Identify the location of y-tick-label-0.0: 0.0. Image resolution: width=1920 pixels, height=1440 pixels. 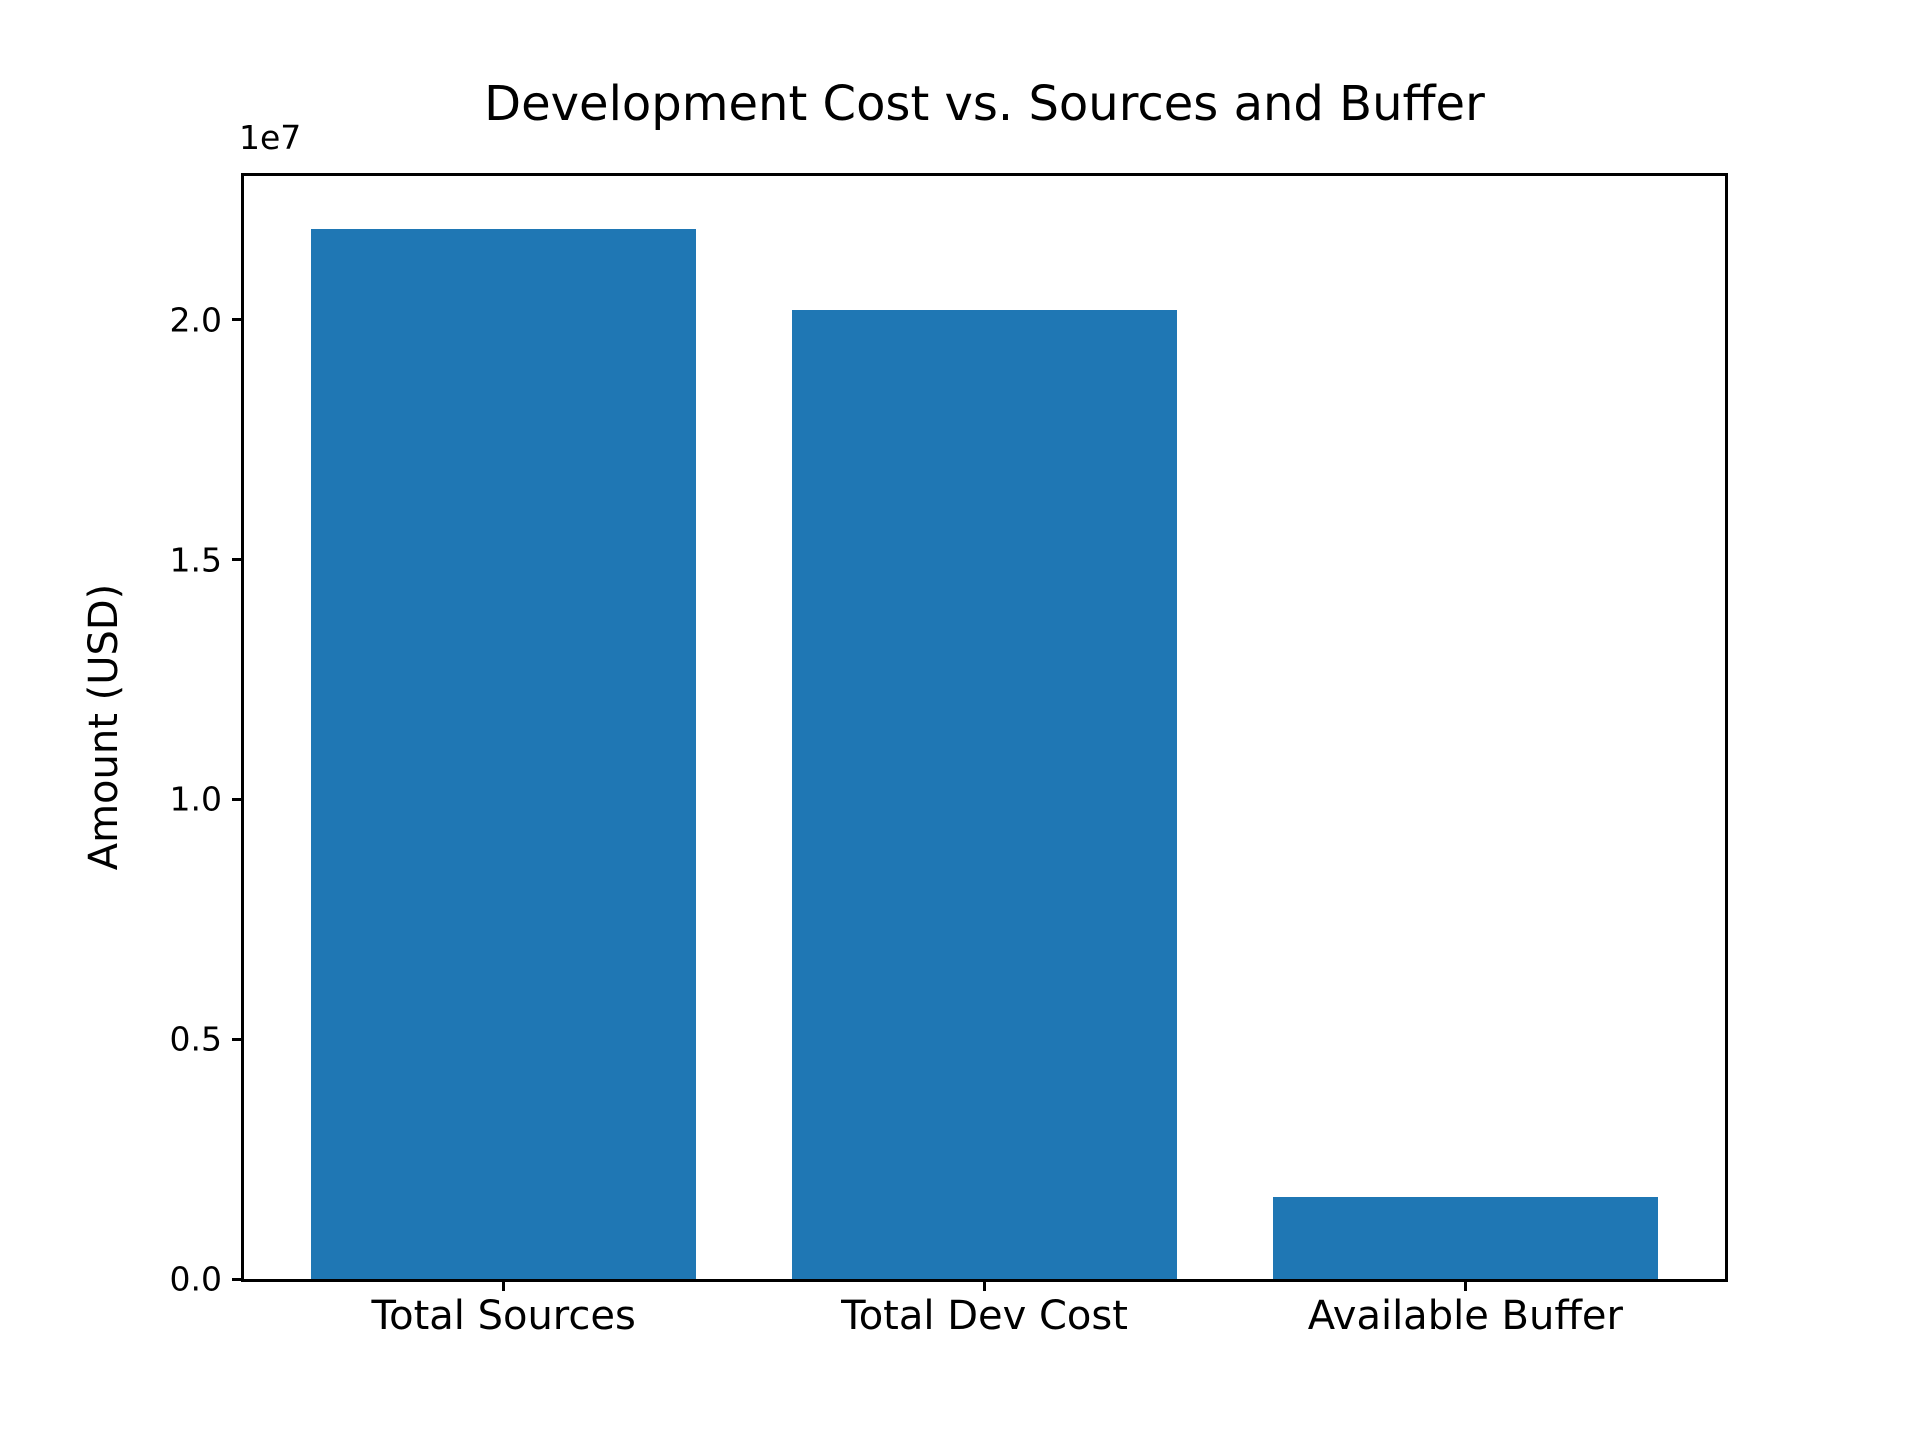
(195, 1279).